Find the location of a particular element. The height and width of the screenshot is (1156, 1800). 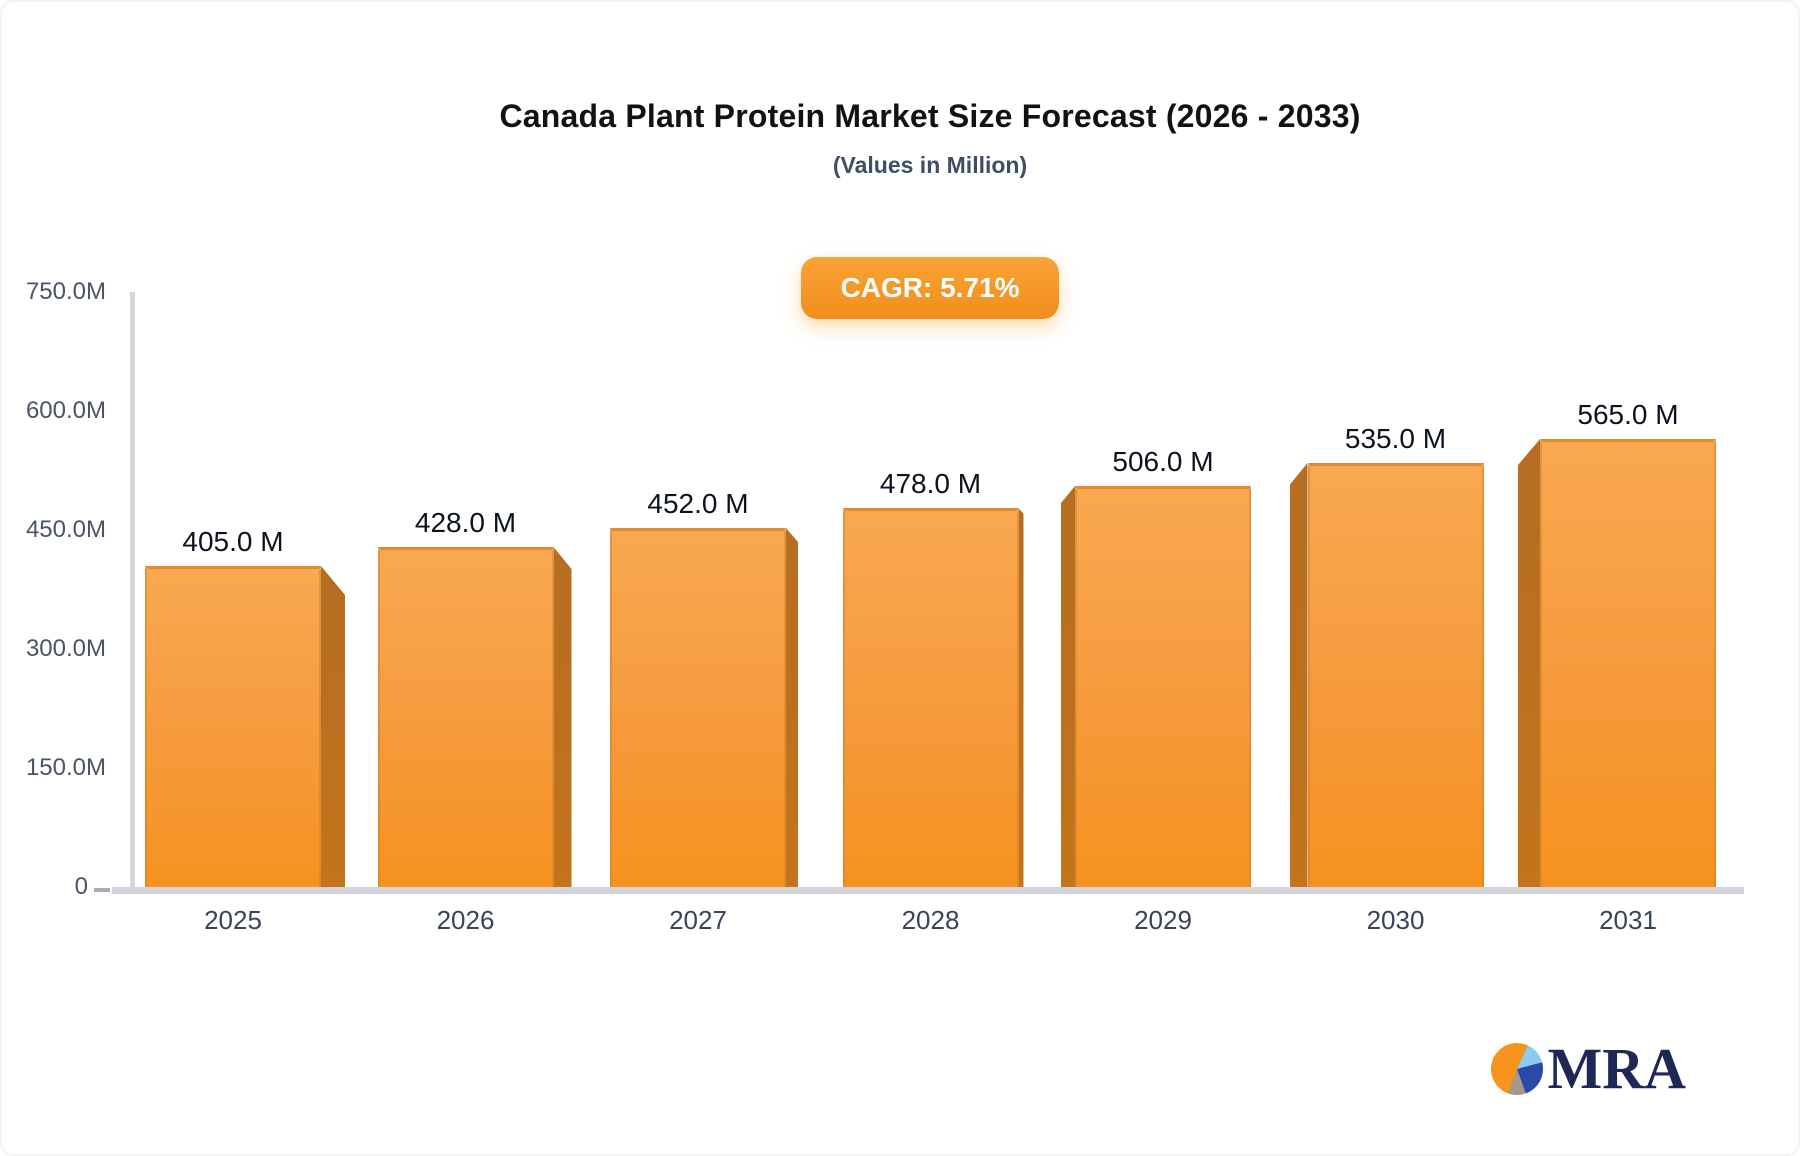

pie-chart-logo-icon is located at coordinates (1517, 1069).